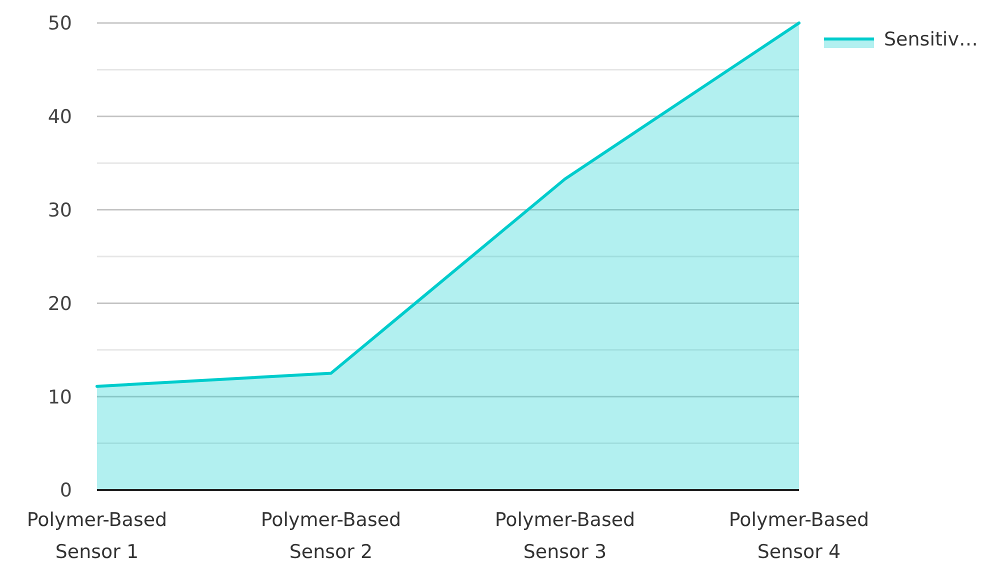 This screenshot has height=562, width=993. I want to click on x-tick-label: Polymer-Based Sensor 2, so click(331, 535).